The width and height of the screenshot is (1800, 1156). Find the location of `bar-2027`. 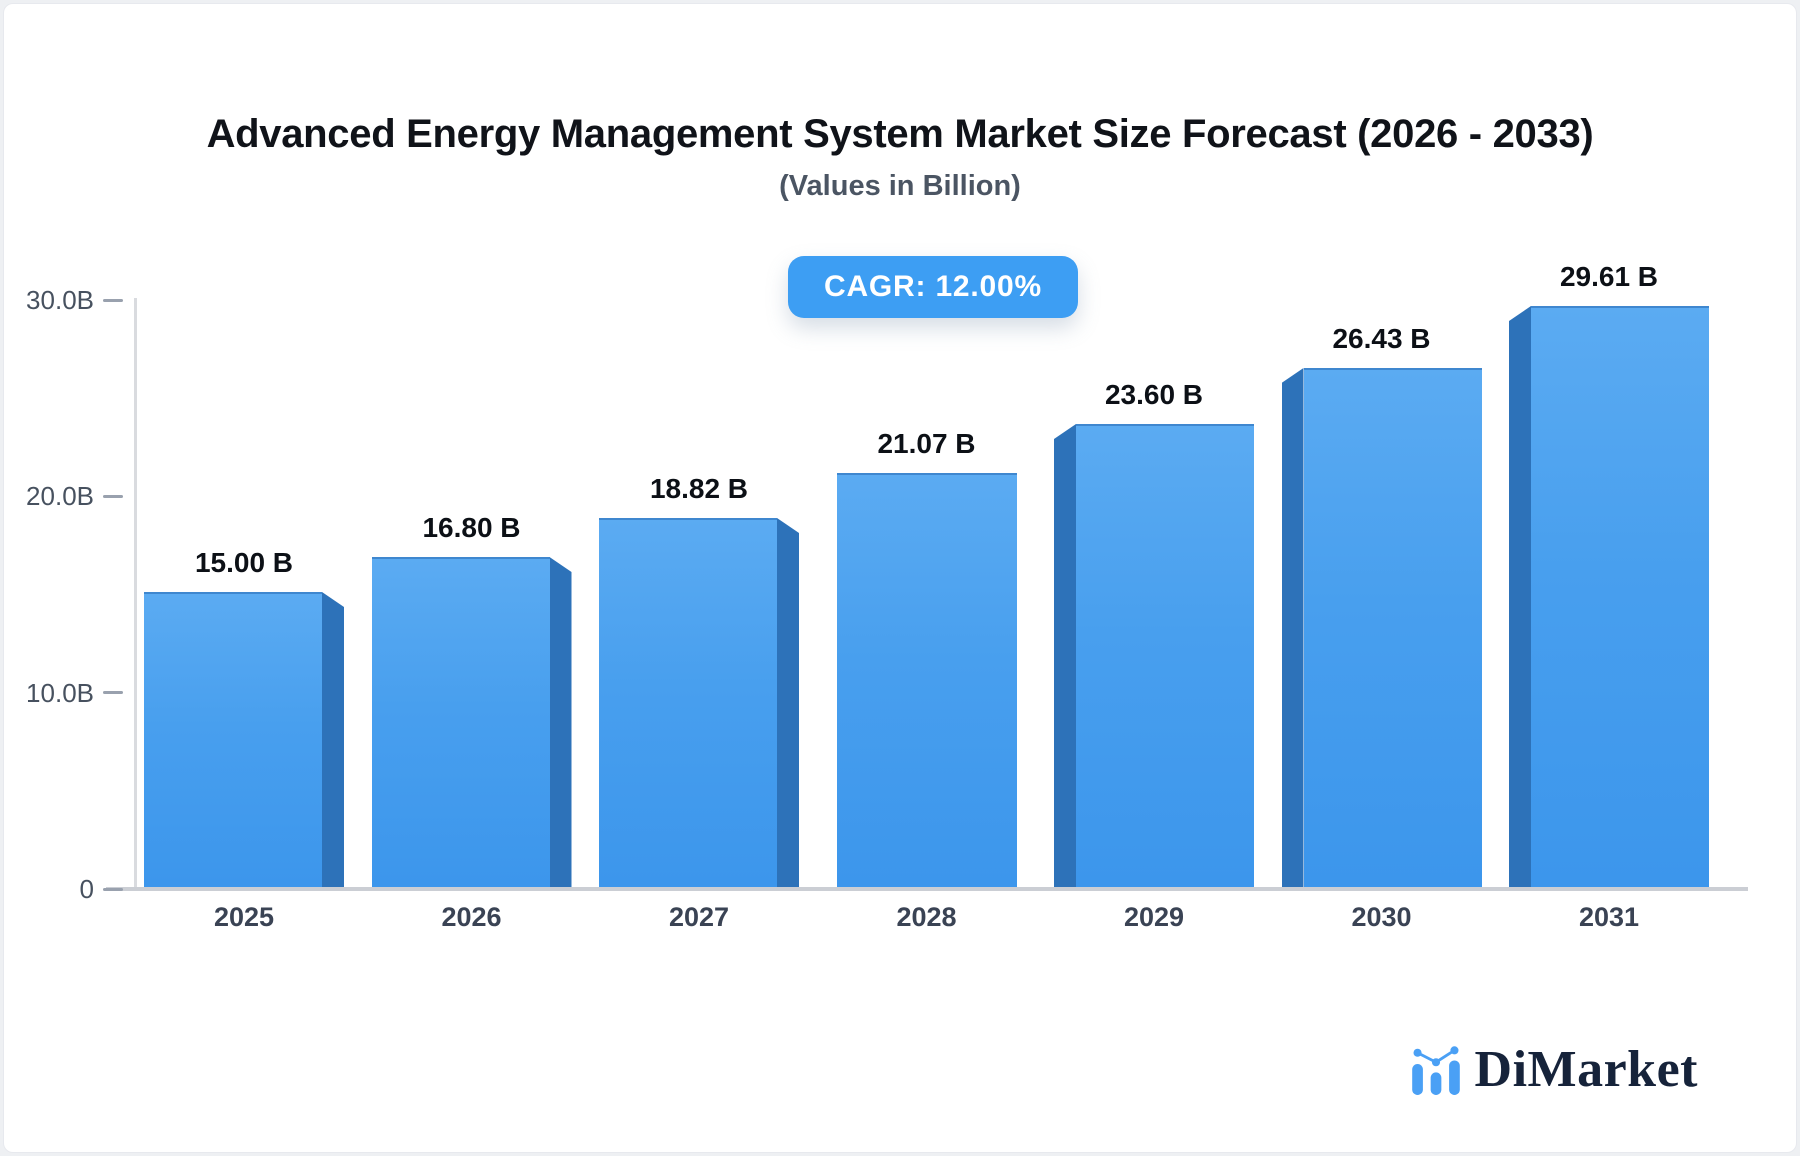

bar-2027 is located at coordinates (688, 702).